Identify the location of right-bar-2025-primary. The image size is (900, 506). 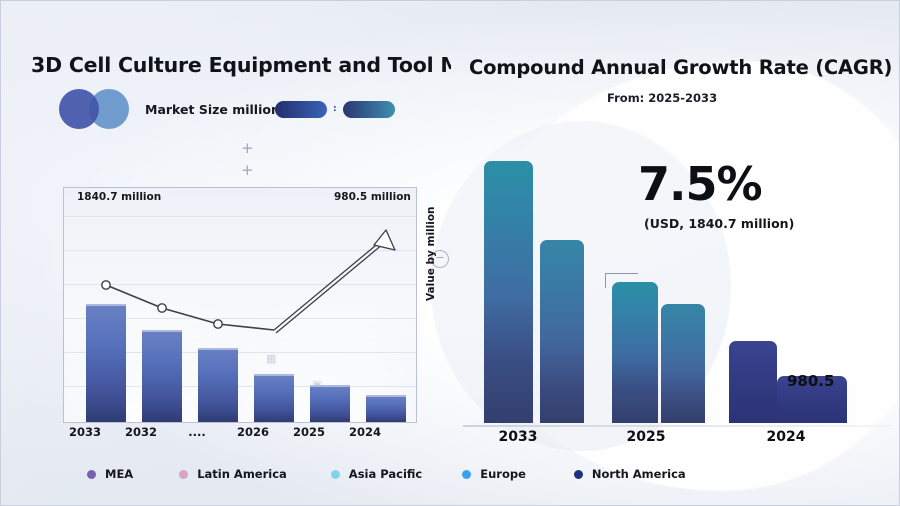
(635, 352).